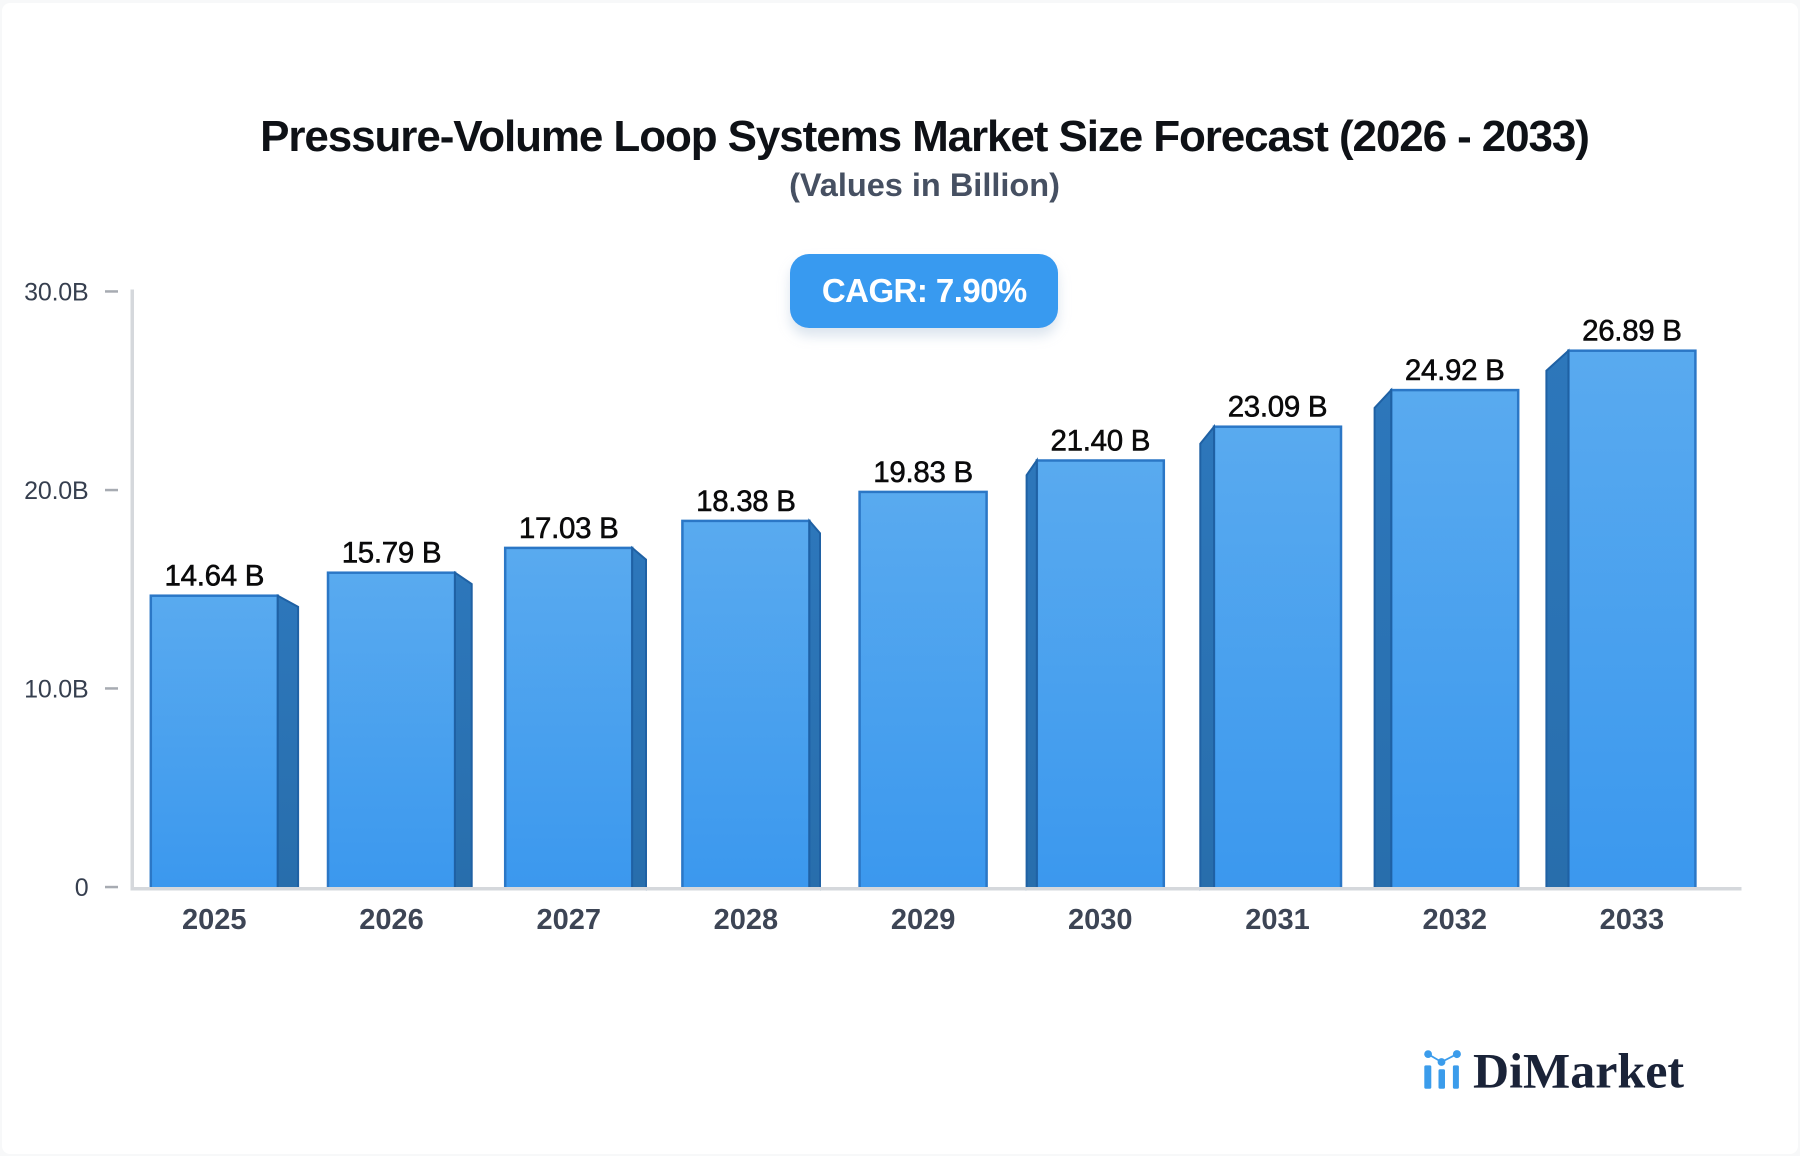 The width and height of the screenshot is (1800, 1156). Describe the element at coordinates (1578, 1071) in the screenshot. I see `svg-text: DiMarket` at that location.